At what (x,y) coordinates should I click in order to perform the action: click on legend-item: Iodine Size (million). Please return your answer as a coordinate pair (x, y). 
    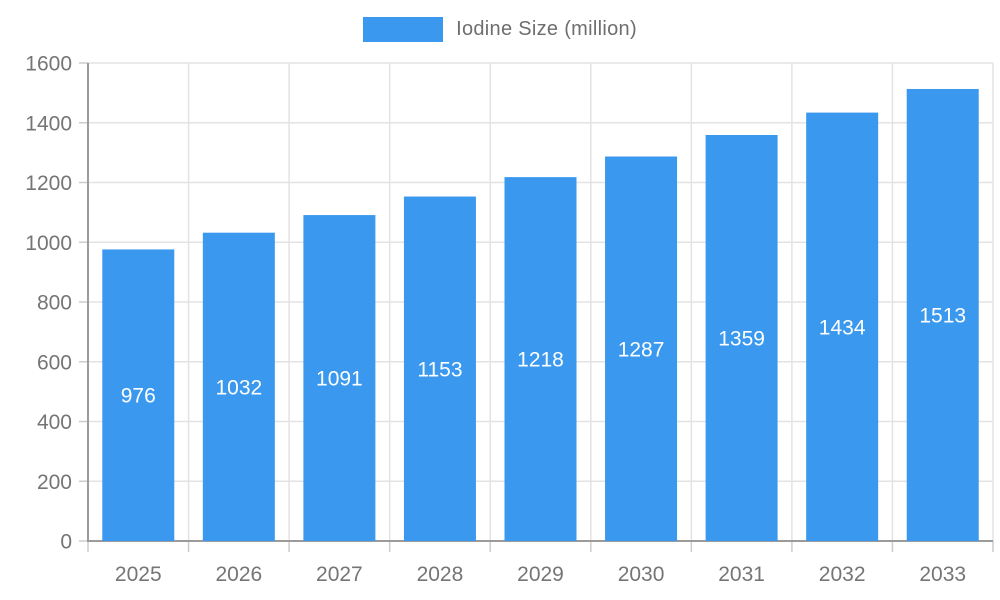
    Looking at the image, I should click on (500, 29).